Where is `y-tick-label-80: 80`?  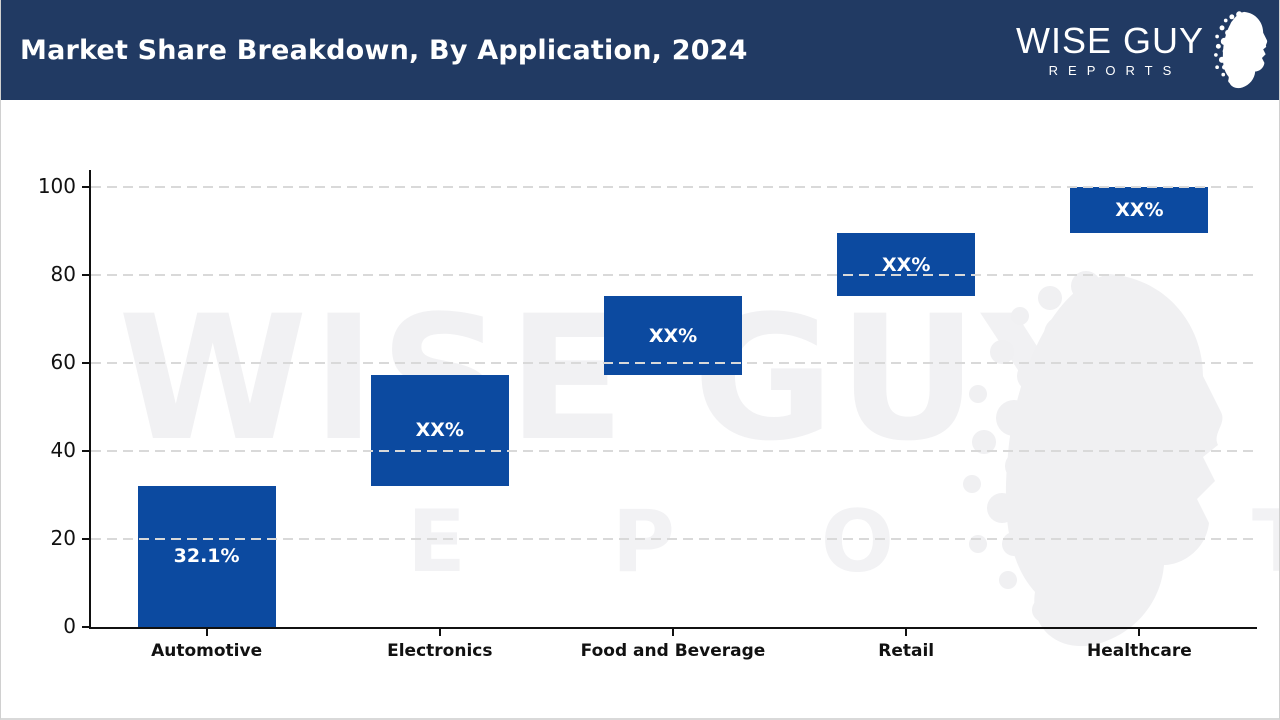 y-tick-label-80: 80 is located at coordinates (63, 274).